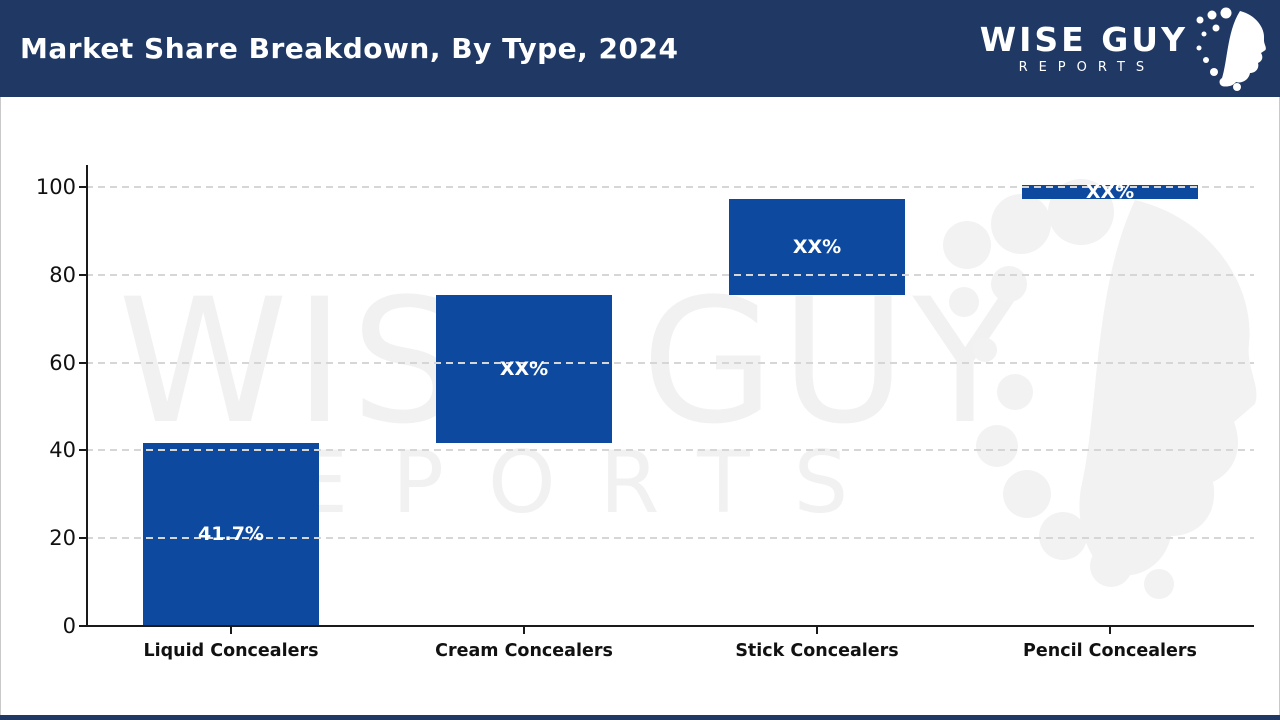 The image size is (1280, 720). What do you see at coordinates (1087, 67) in the screenshot?
I see `logo-subtitle: REPORTS` at bounding box center [1087, 67].